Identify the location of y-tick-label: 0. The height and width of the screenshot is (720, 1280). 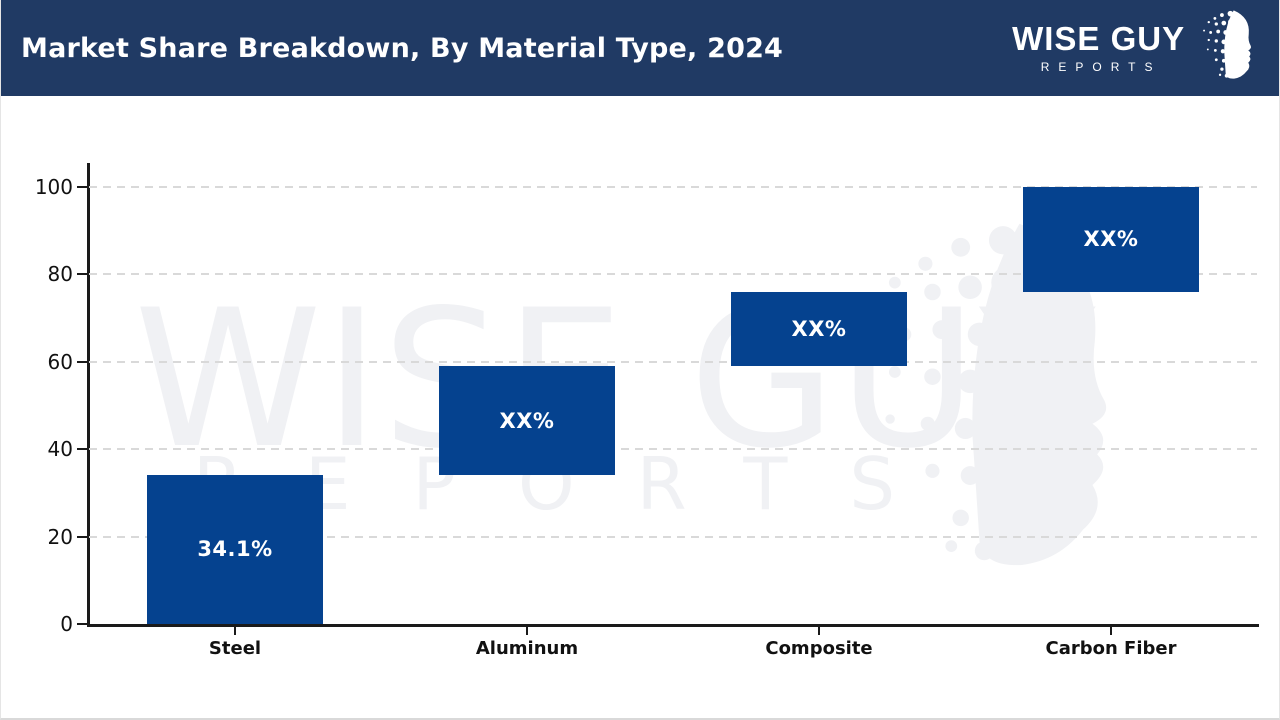
(66, 624).